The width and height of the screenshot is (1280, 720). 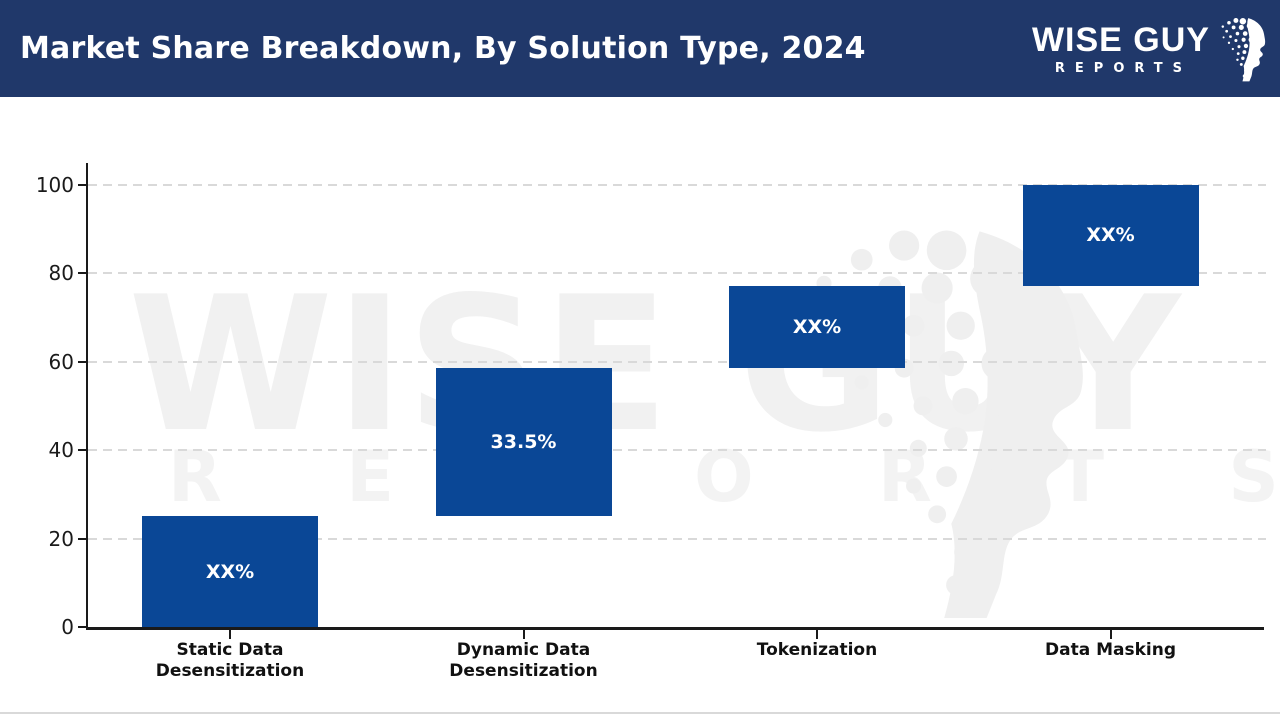 What do you see at coordinates (61, 450) in the screenshot?
I see `y-axis-tick-label: 40` at bounding box center [61, 450].